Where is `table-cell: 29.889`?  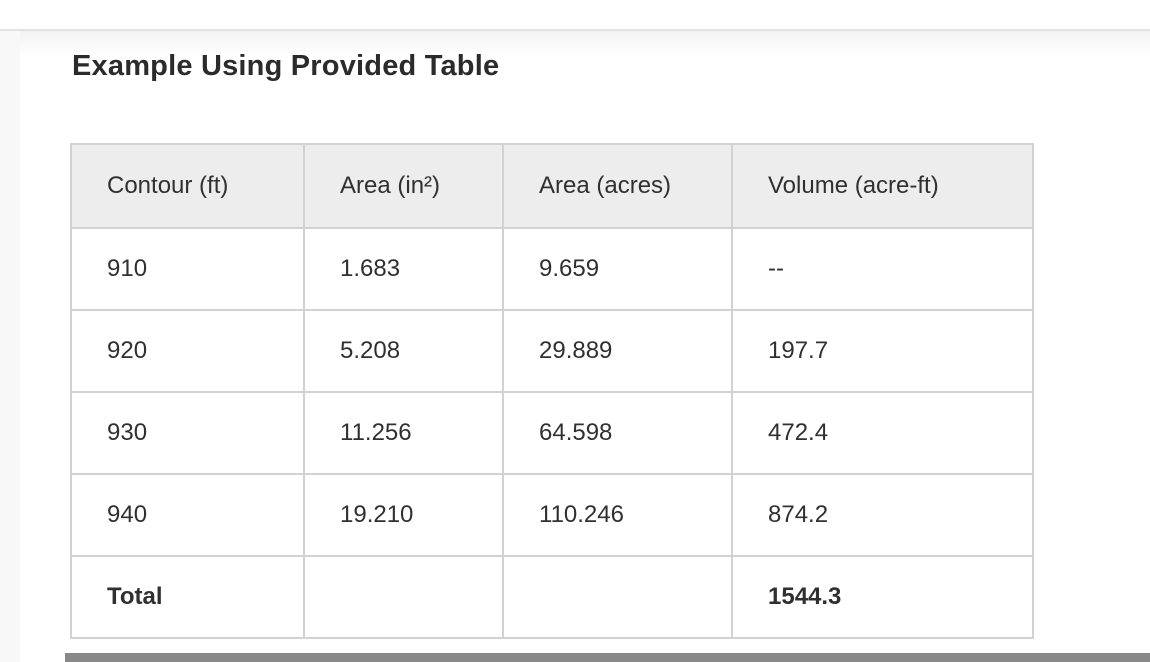
table-cell: 29.889 is located at coordinates (617, 351).